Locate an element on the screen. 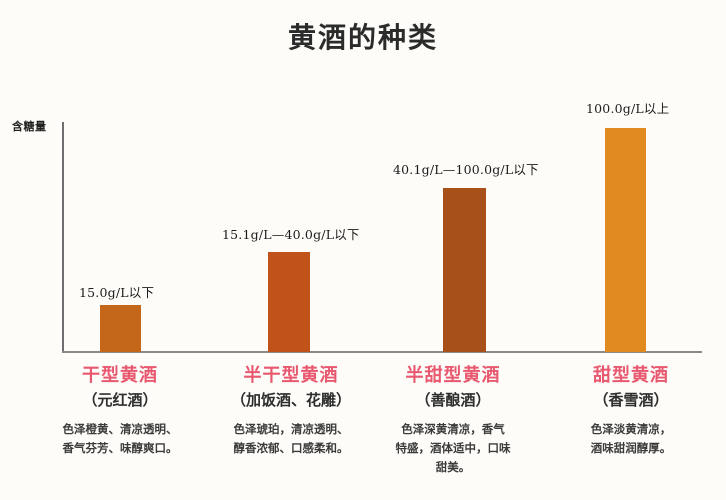 This screenshot has height=500, width=726. y-axis-line is located at coordinates (63, 237).